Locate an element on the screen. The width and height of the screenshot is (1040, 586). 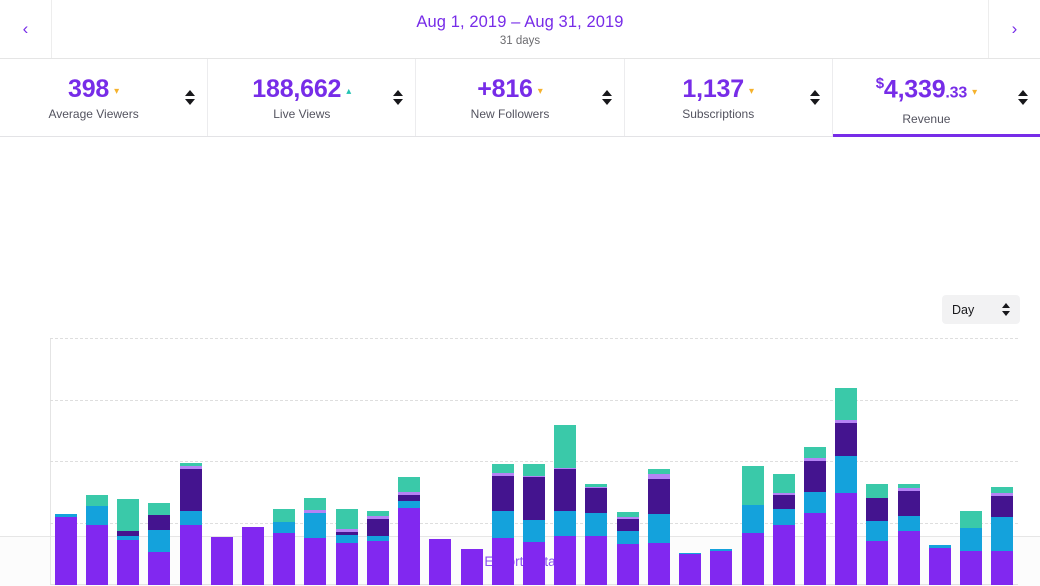
kpi-value-line: $4,339.33 ▾ is located at coordinates (926, 88).